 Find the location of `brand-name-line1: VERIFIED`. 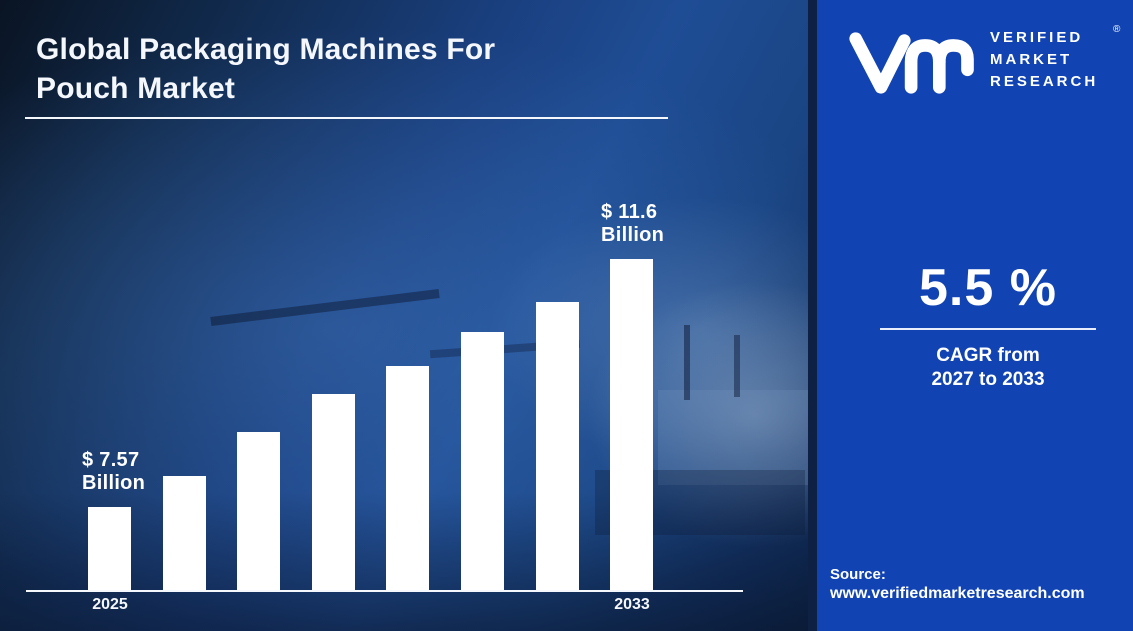

brand-name-line1: VERIFIED is located at coordinates (1037, 37).